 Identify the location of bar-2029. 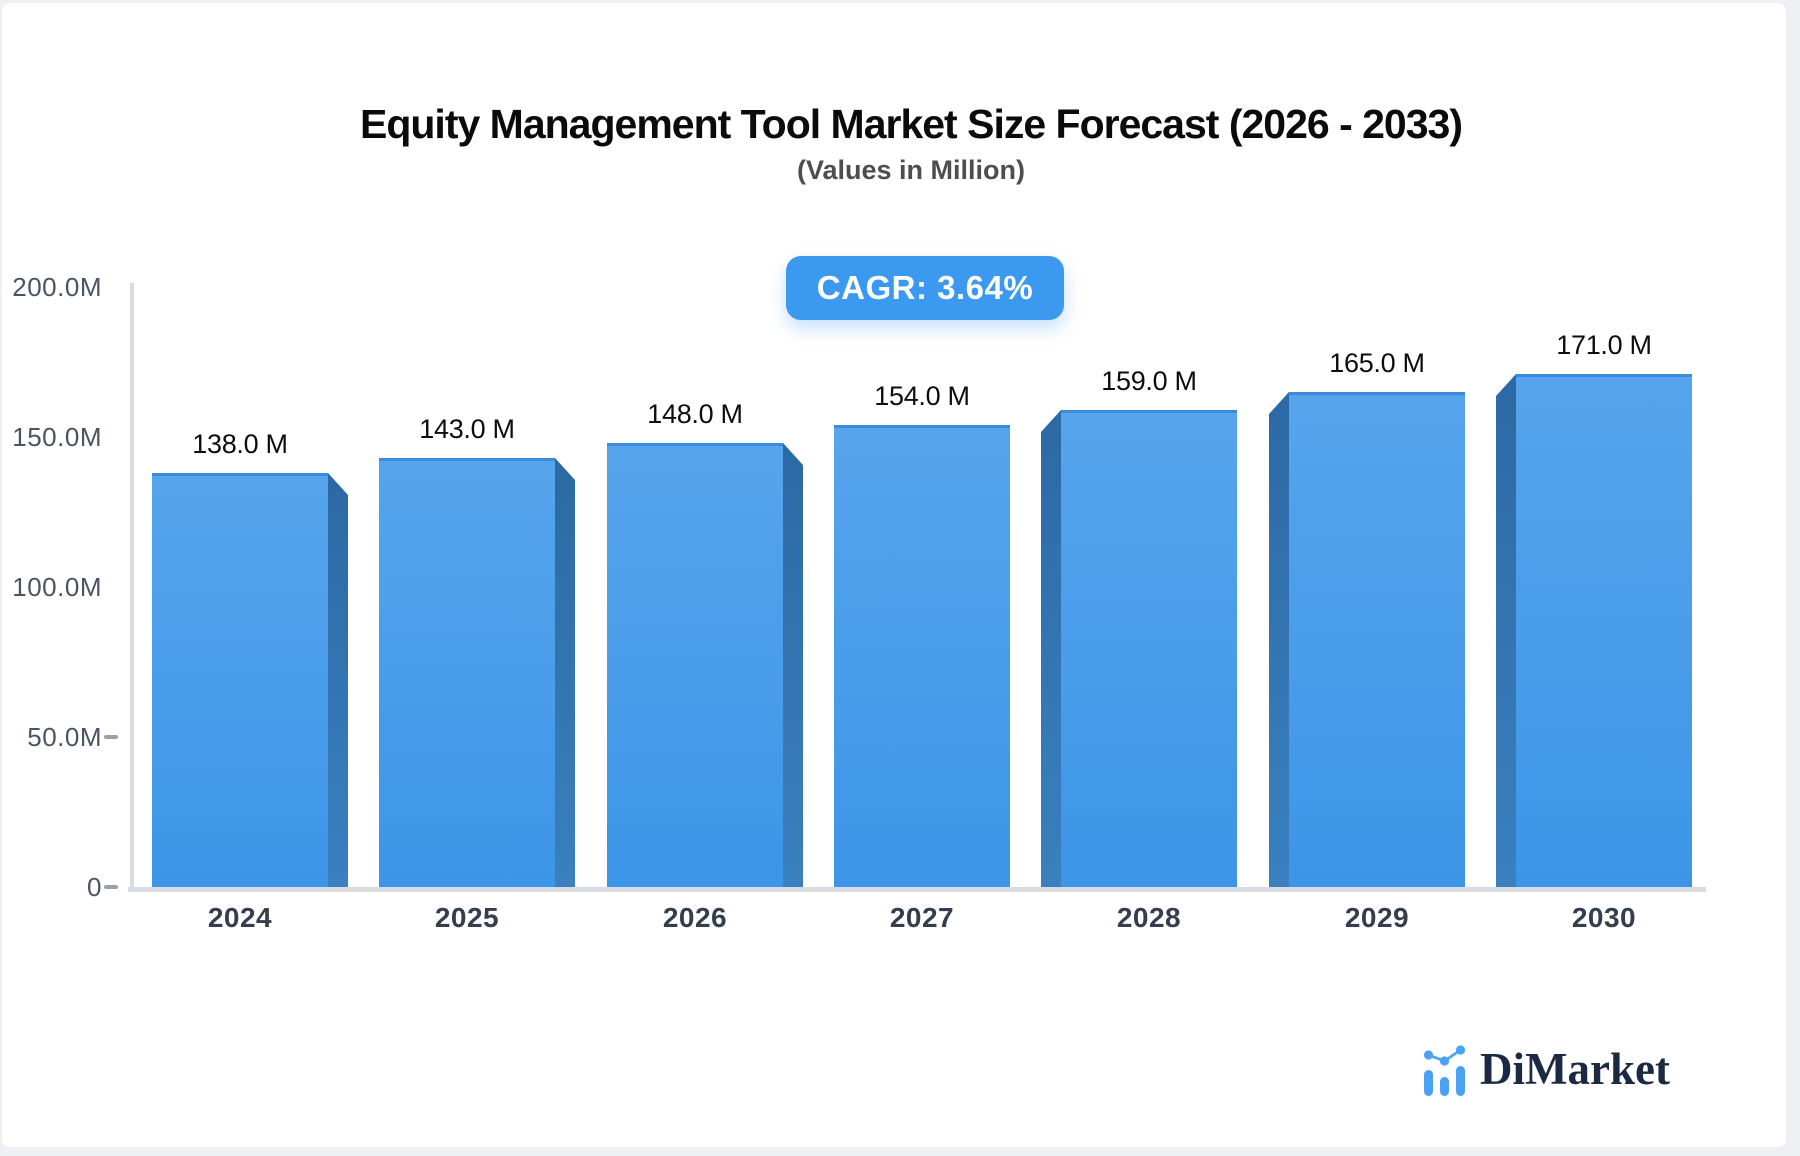
(1377, 639).